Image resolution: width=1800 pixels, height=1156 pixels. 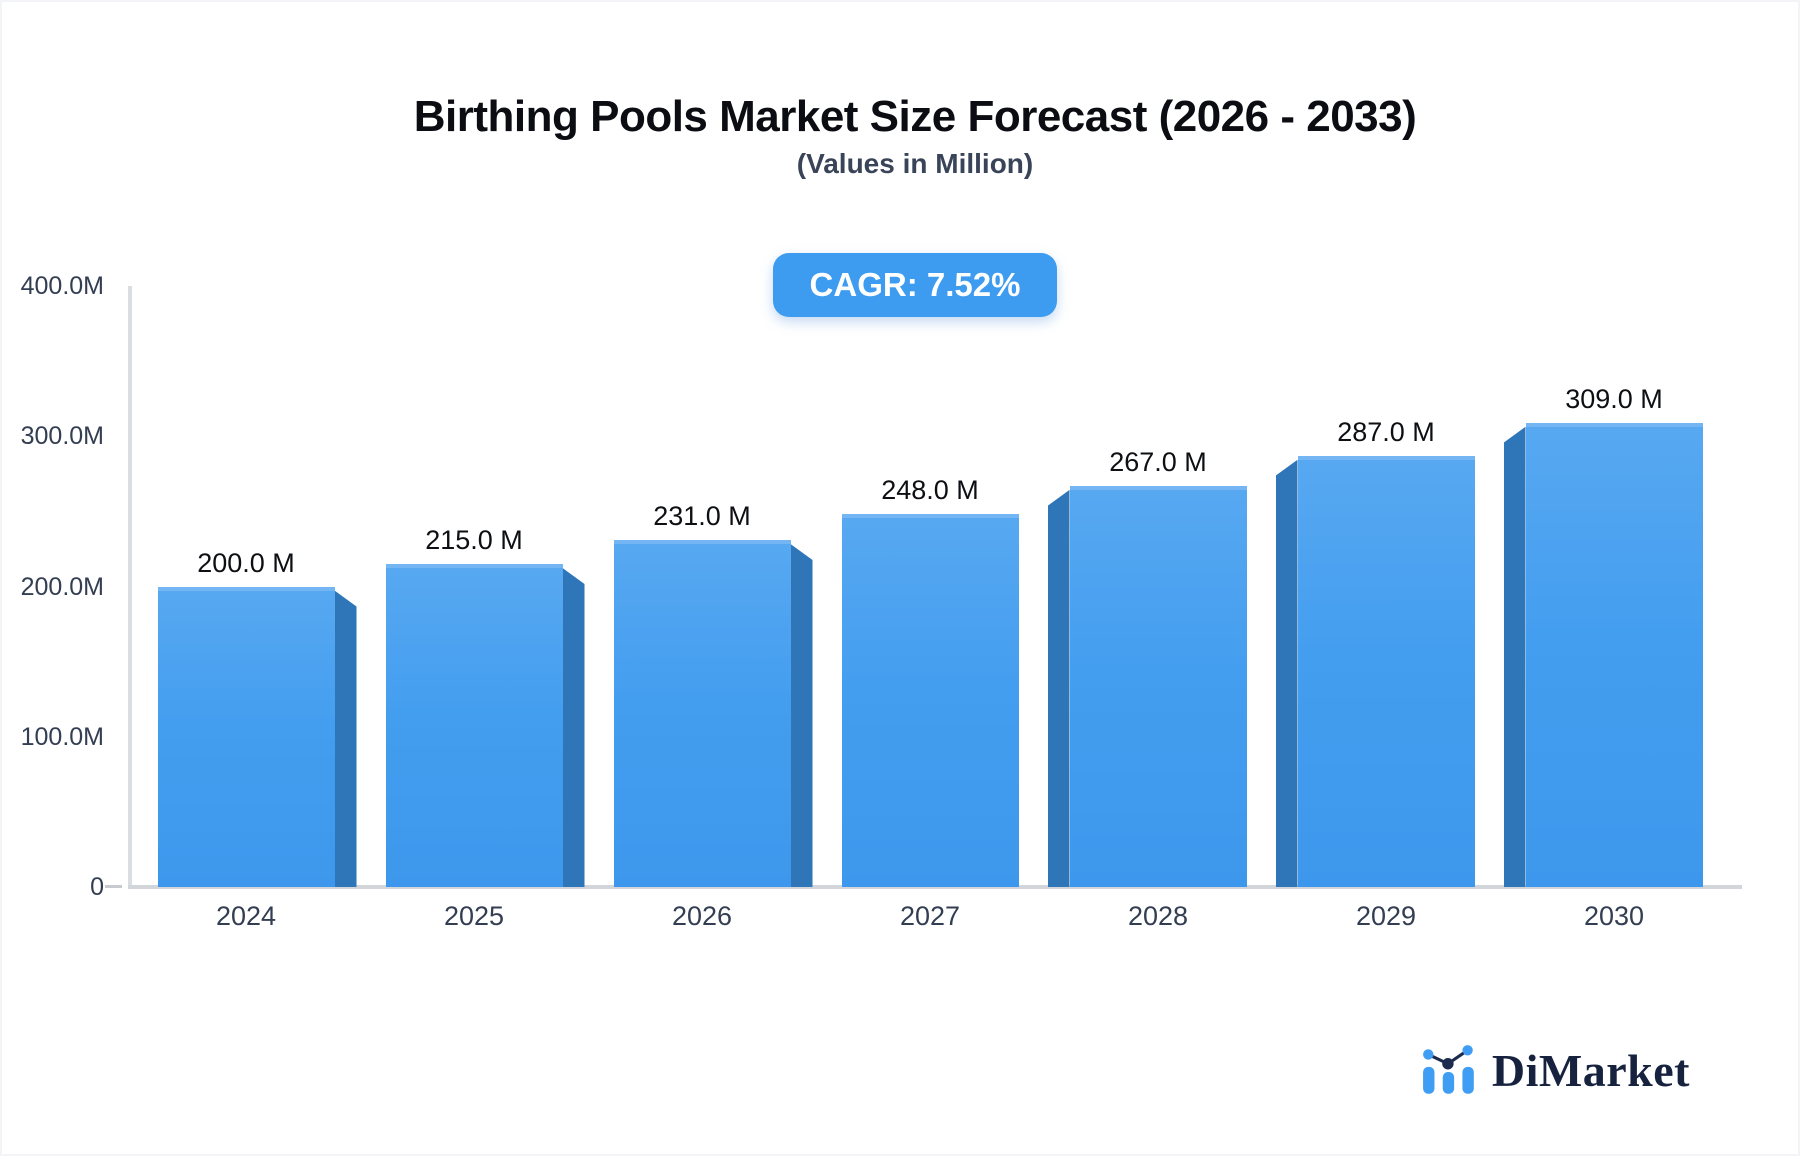 I want to click on dimarket-logo-text: DiMarket, so click(x=1590, y=1070).